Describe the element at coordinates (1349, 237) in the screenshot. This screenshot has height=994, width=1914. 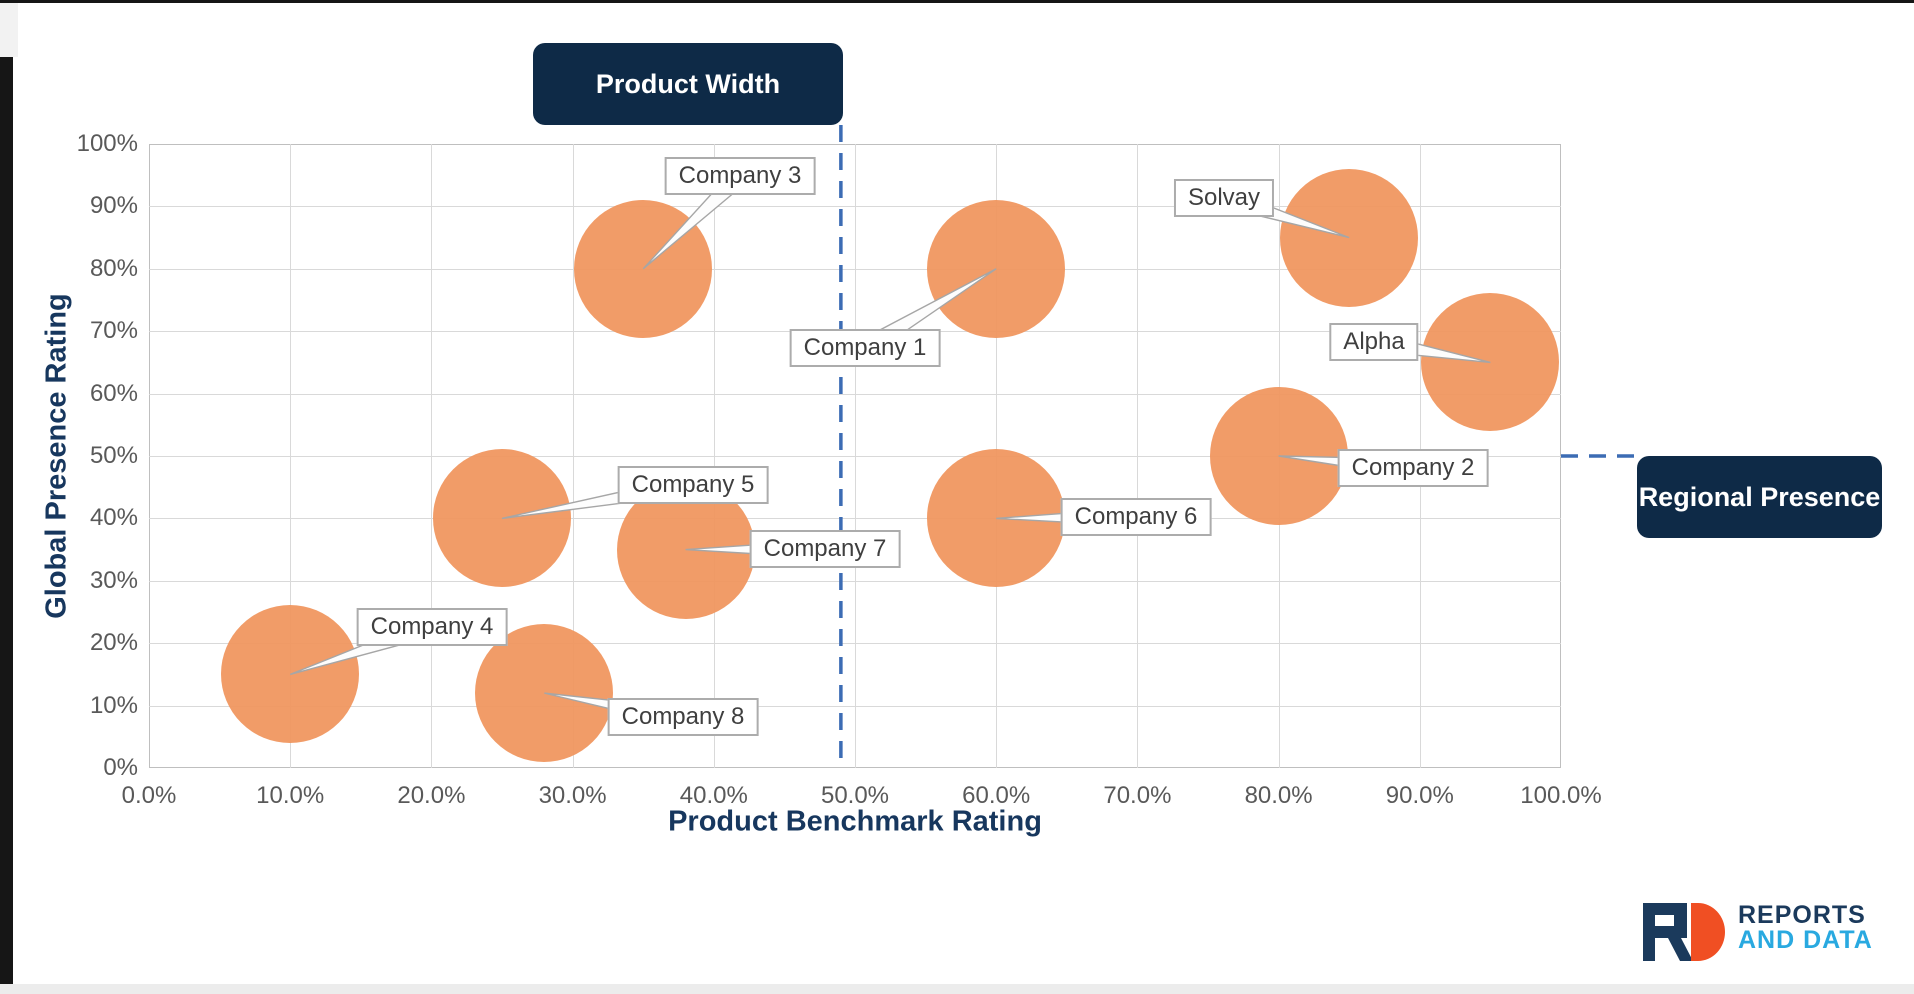
I see `bubble-solvay` at that location.